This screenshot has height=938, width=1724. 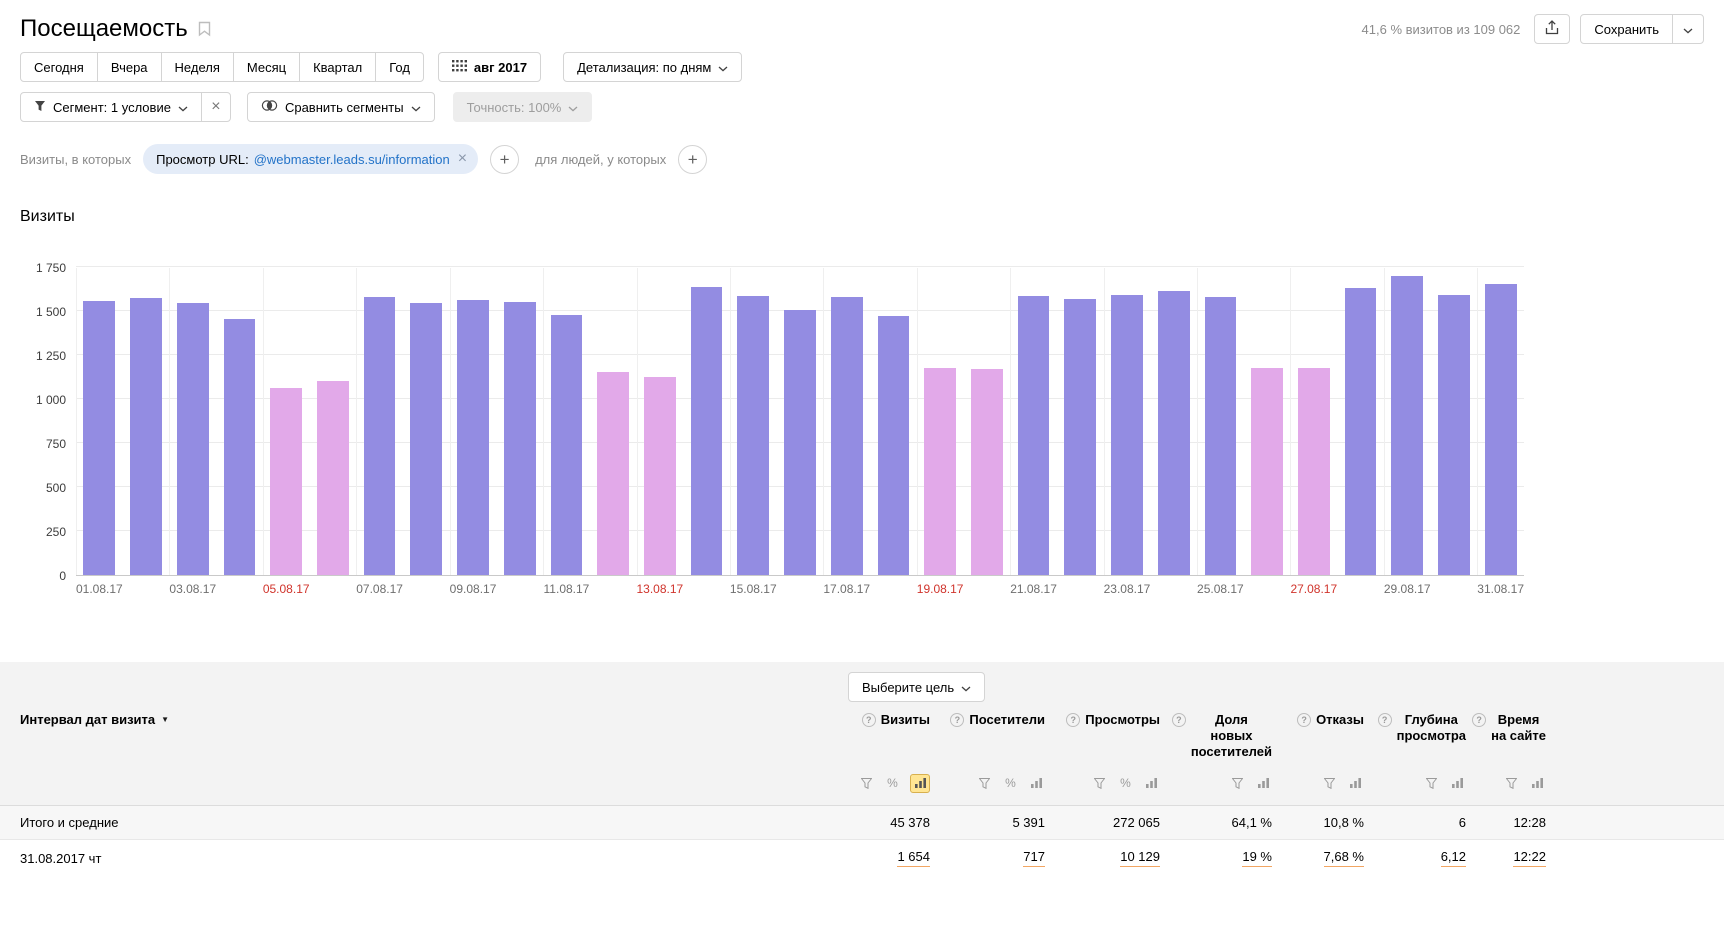 I want to click on bar-11.08.17, so click(x=566, y=445).